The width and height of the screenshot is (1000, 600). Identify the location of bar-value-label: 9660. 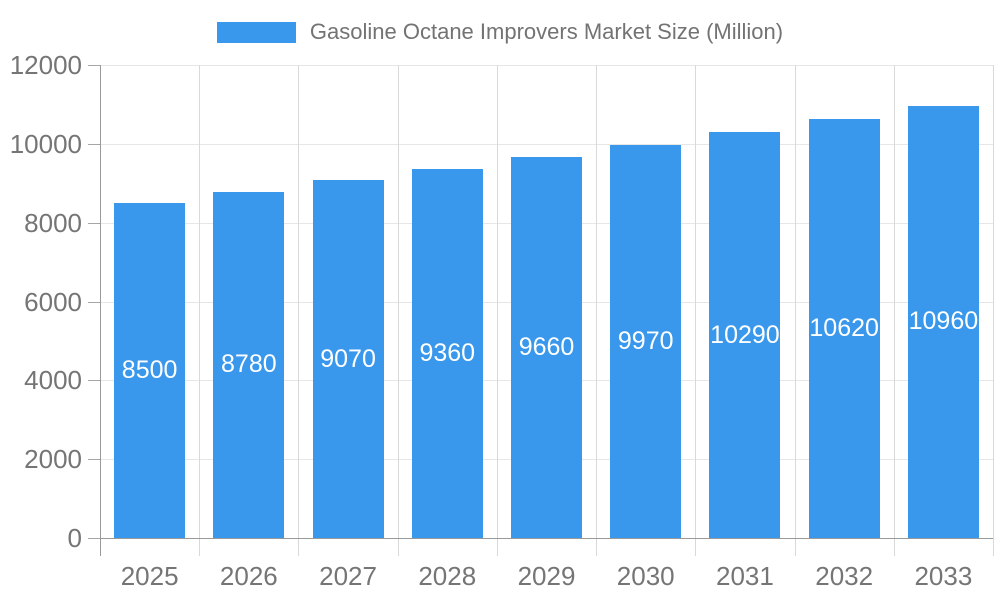
(546, 347).